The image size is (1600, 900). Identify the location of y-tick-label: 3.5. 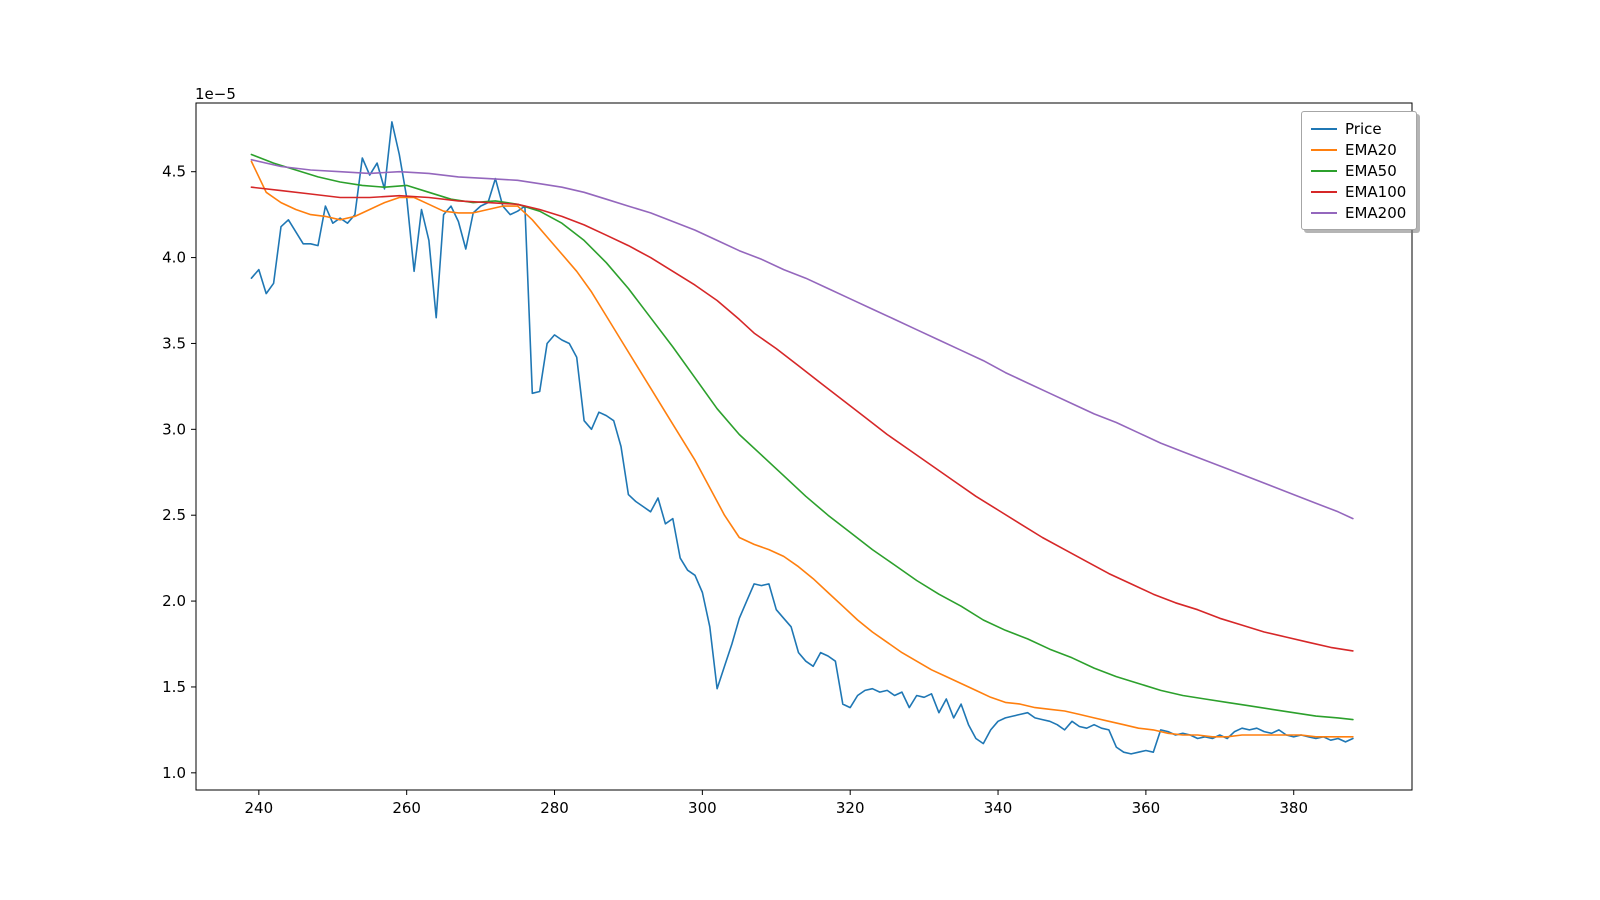
(174, 343).